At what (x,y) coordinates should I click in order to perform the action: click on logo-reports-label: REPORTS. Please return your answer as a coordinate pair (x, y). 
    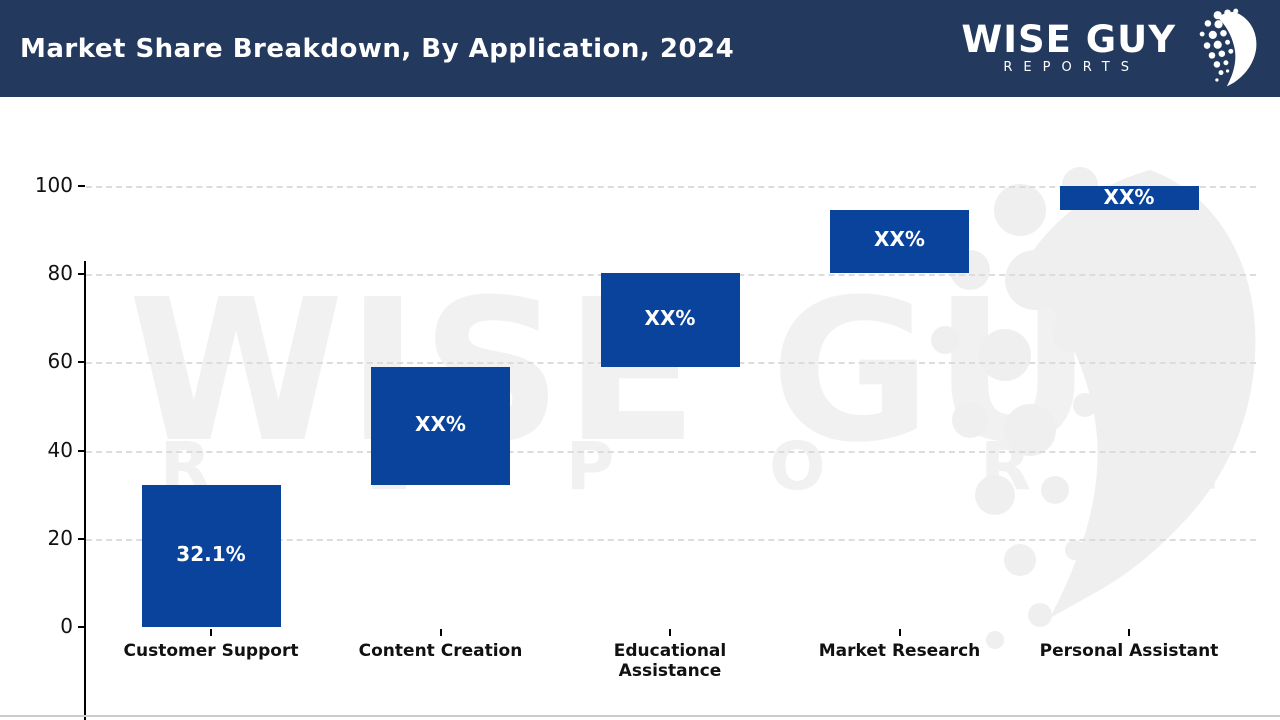
    Looking at the image, I should click on (1071, 67).